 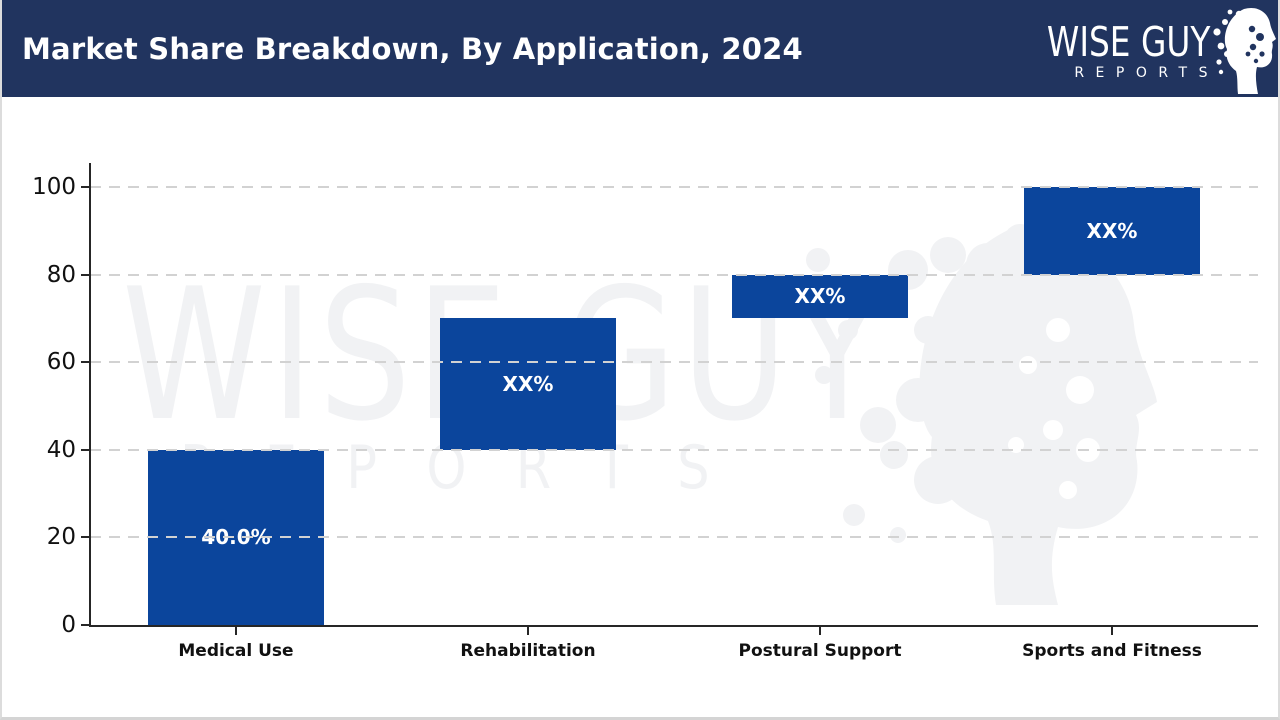 What do you see at coordinates (674, 274) in the screenshot?
I see `gridline-y80` at bounding box center [674, 274].